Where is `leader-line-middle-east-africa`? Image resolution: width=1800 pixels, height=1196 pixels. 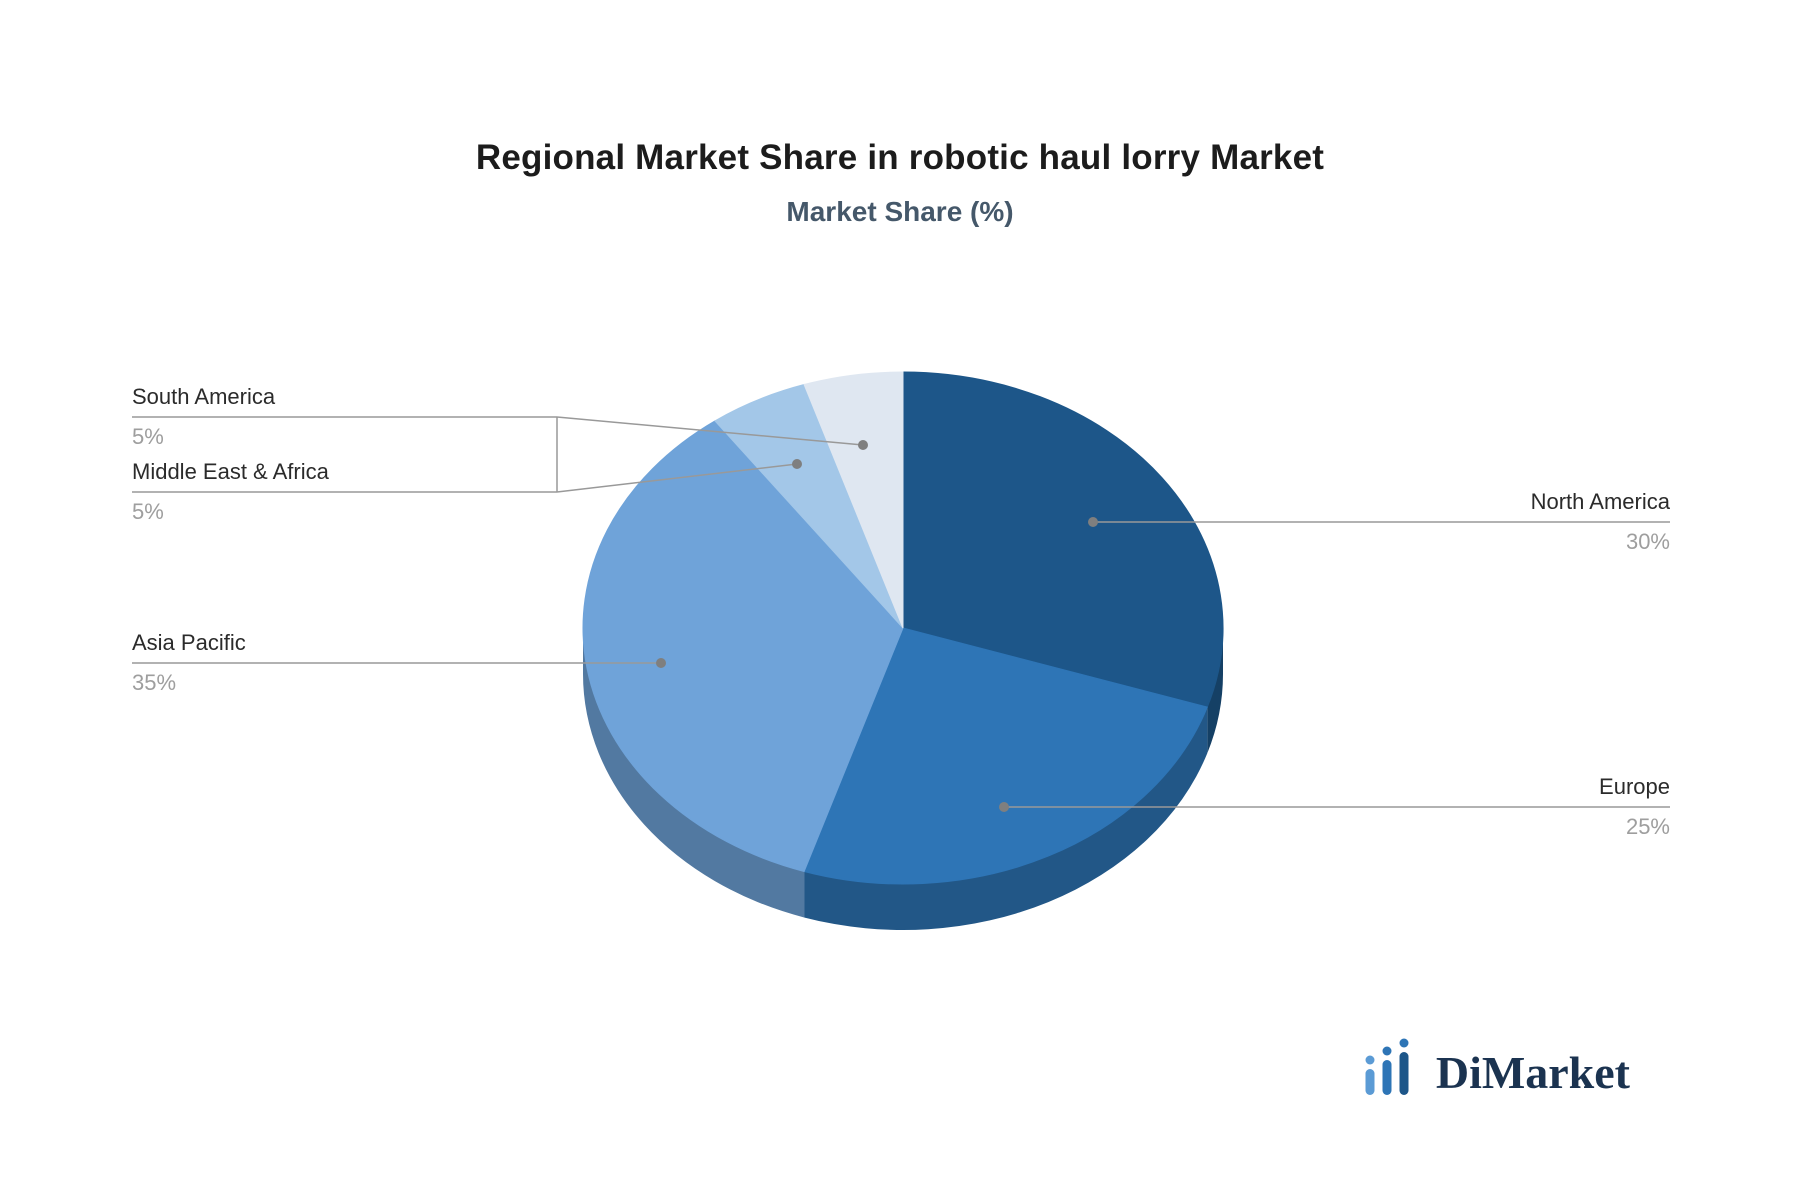 leader-line-middle-east-africa is located at coordinates (677, 478).